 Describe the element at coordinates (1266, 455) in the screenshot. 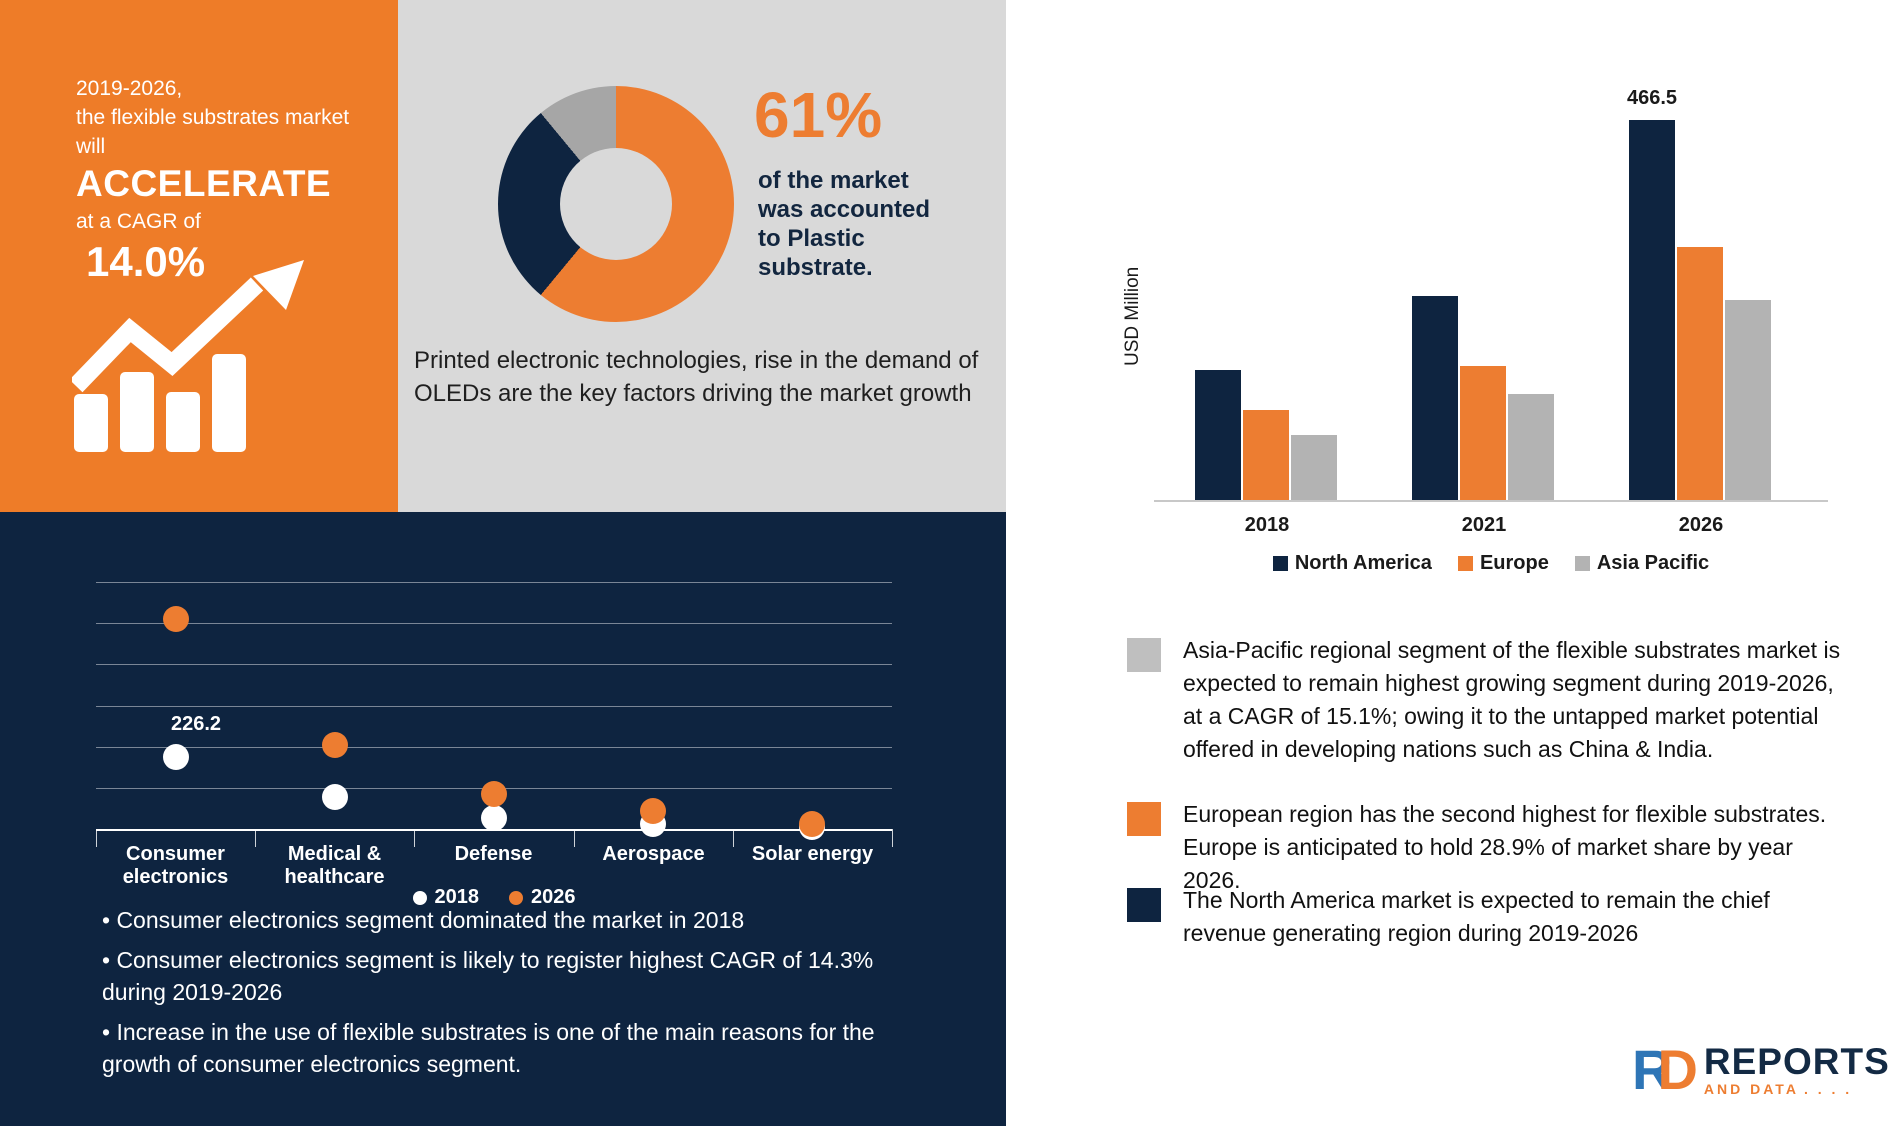

I see `bar-europe-2018` at that location.